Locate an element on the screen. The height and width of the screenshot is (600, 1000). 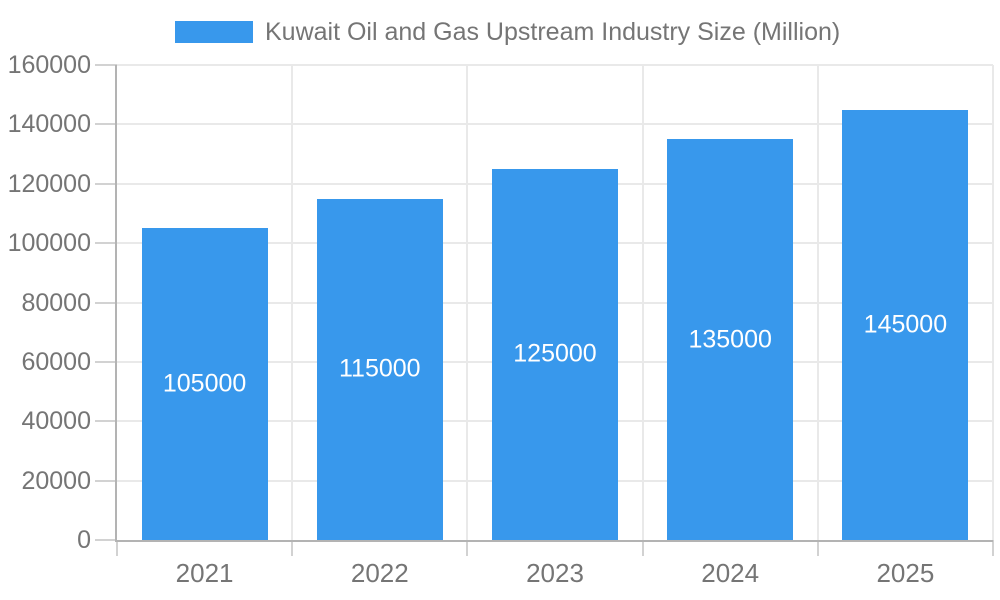
x-tick-label: 2025 is located at coordinates (905, 573).